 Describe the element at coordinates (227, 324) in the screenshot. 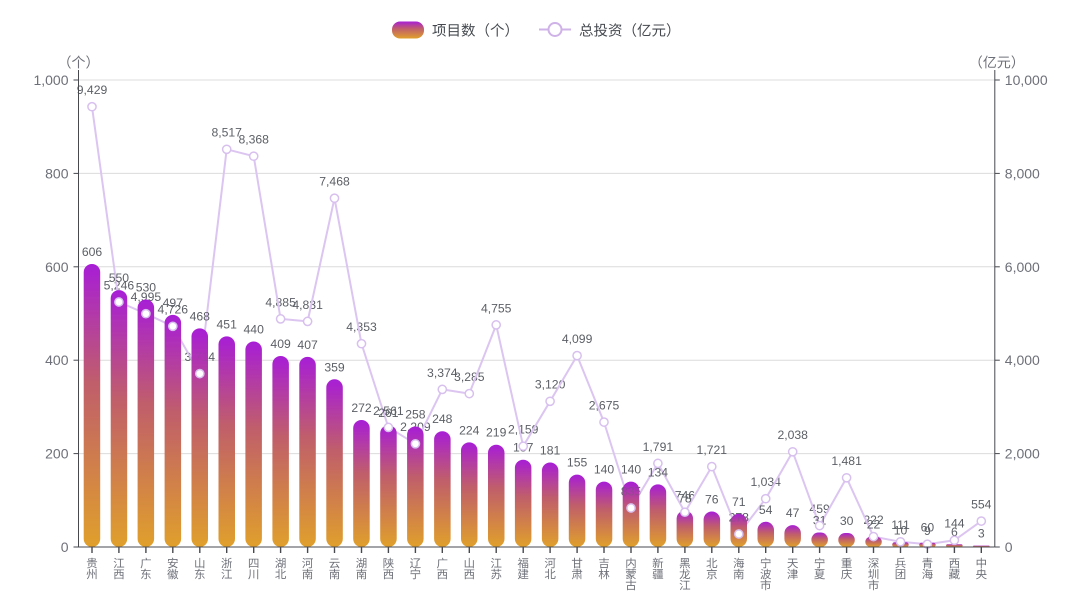

I see `svg-text: 451` at that location.